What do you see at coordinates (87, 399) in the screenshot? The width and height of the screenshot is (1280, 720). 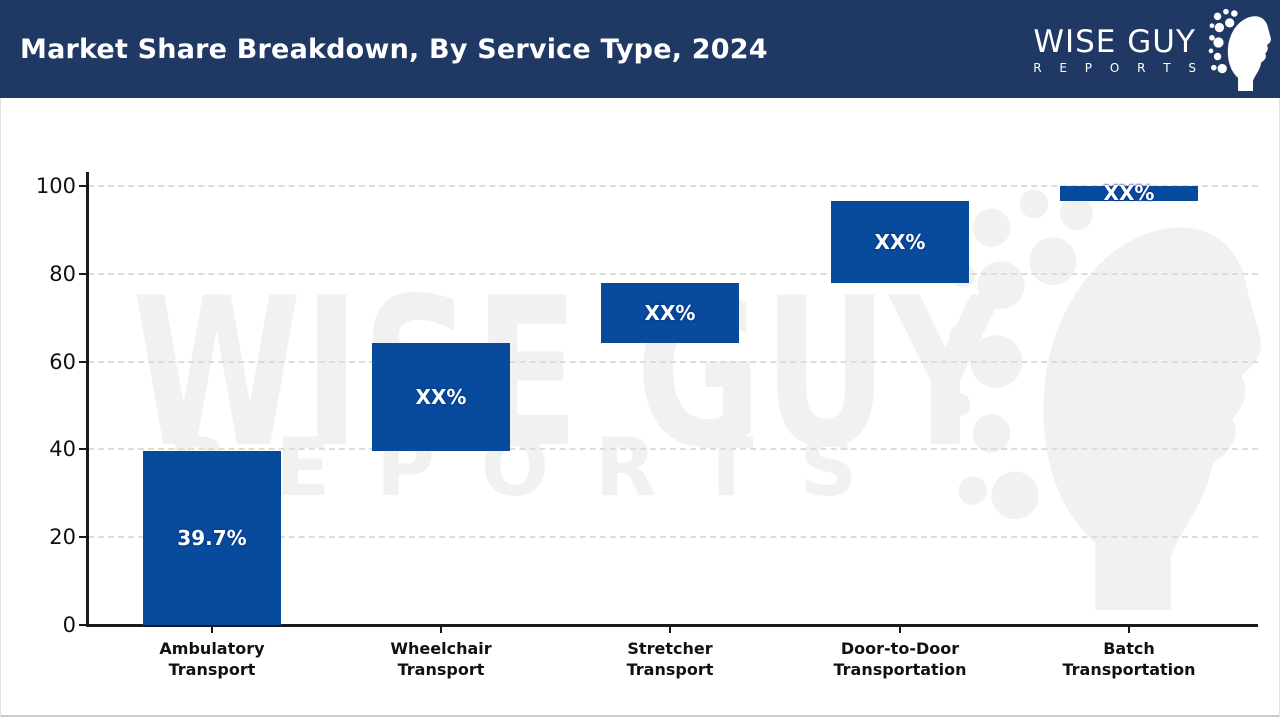 I see `y-axis` at bounding box center [87, 399].